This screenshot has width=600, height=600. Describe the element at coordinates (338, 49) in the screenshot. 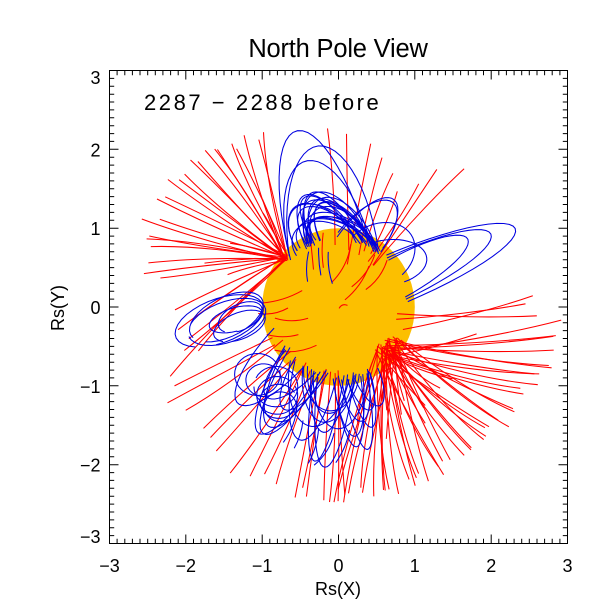

I see `svg-text: North Pole View` at that location.